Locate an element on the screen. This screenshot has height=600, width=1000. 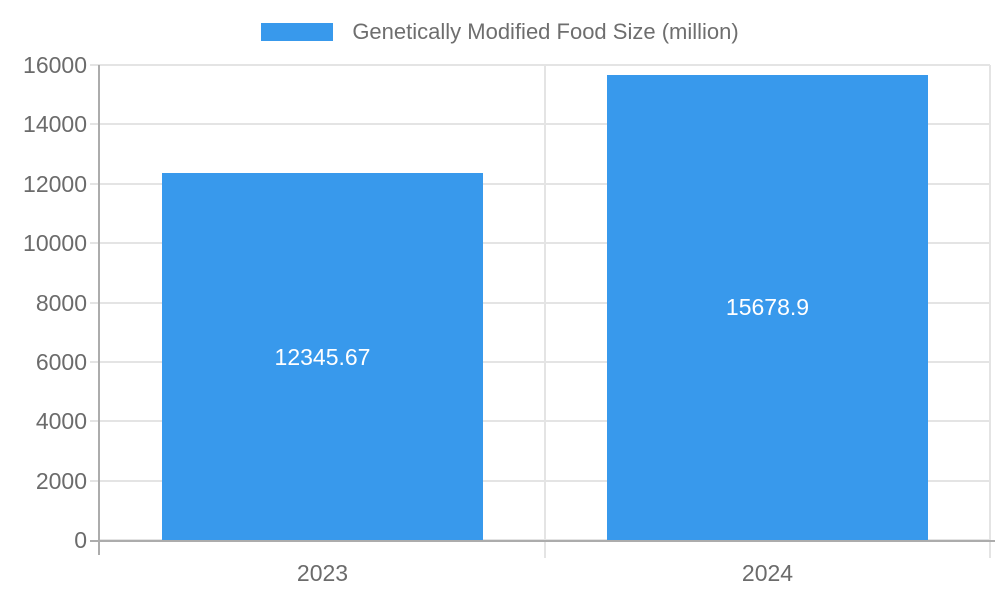
y-tick-label-2000: 2000 is located at coordinates (61, 480).